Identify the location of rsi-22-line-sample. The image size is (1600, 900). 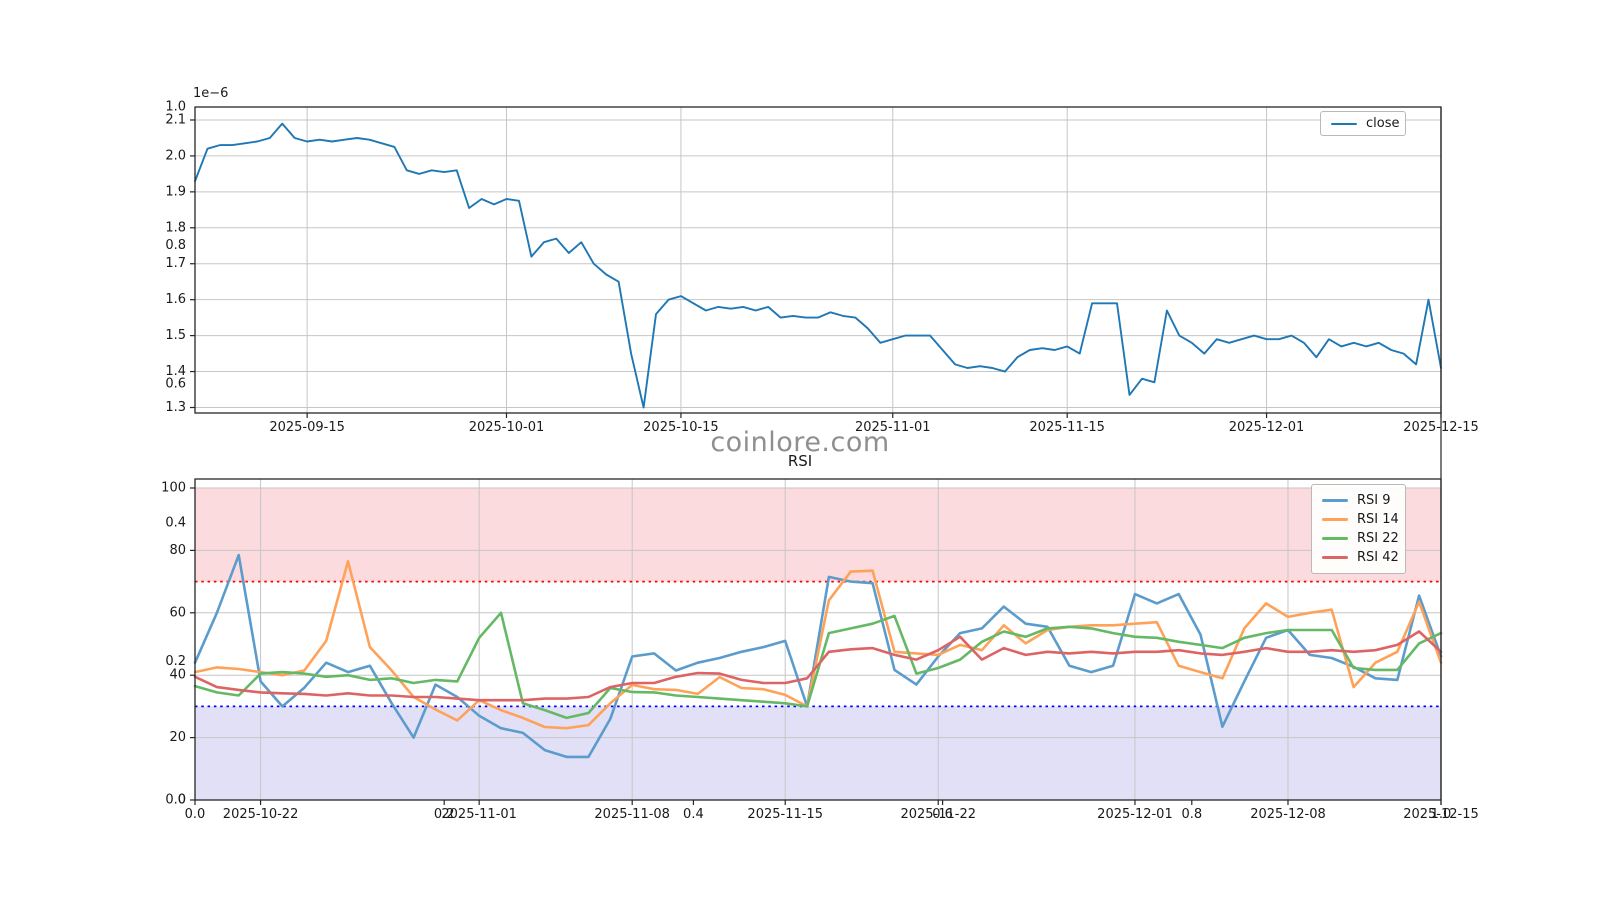
(1335, 538).